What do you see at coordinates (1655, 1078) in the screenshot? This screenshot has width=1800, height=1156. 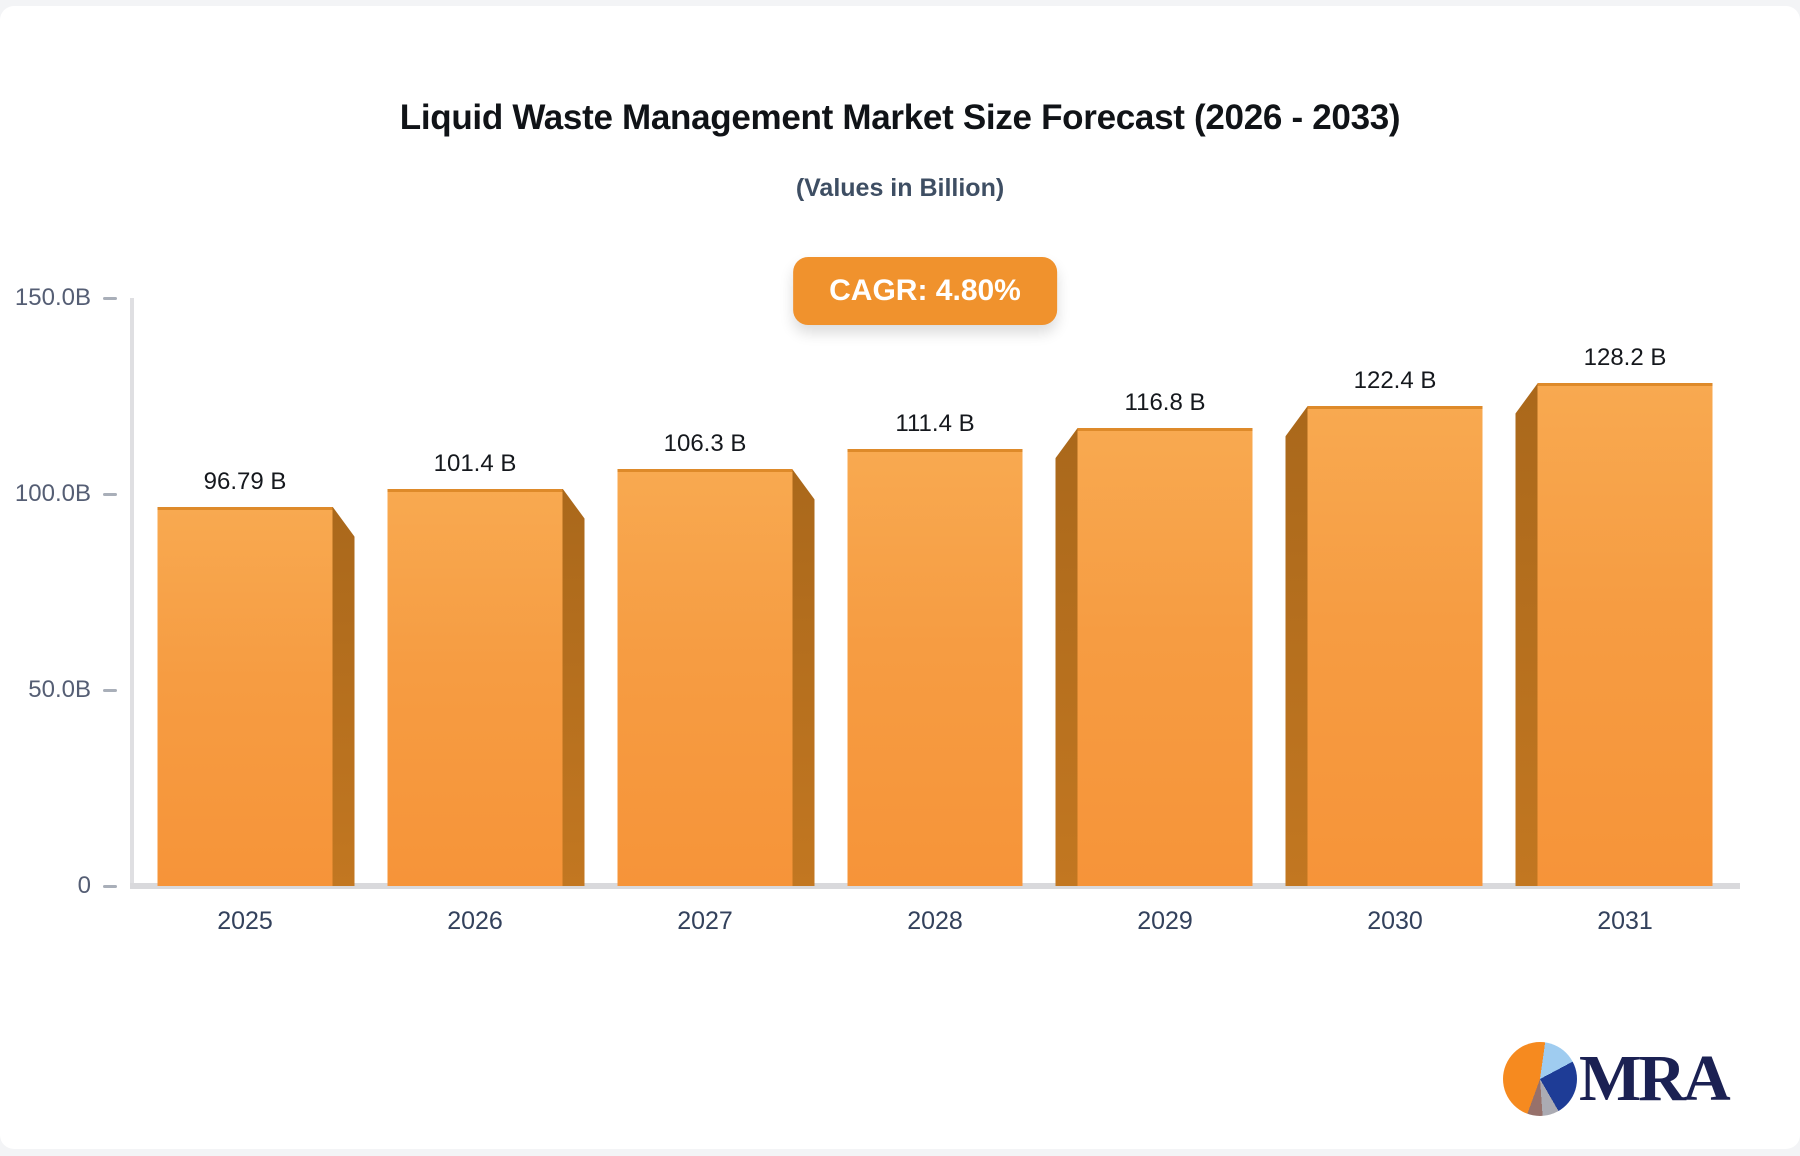 I see `brand-logo-text: MRA` at bounding box center [1655, 1078].